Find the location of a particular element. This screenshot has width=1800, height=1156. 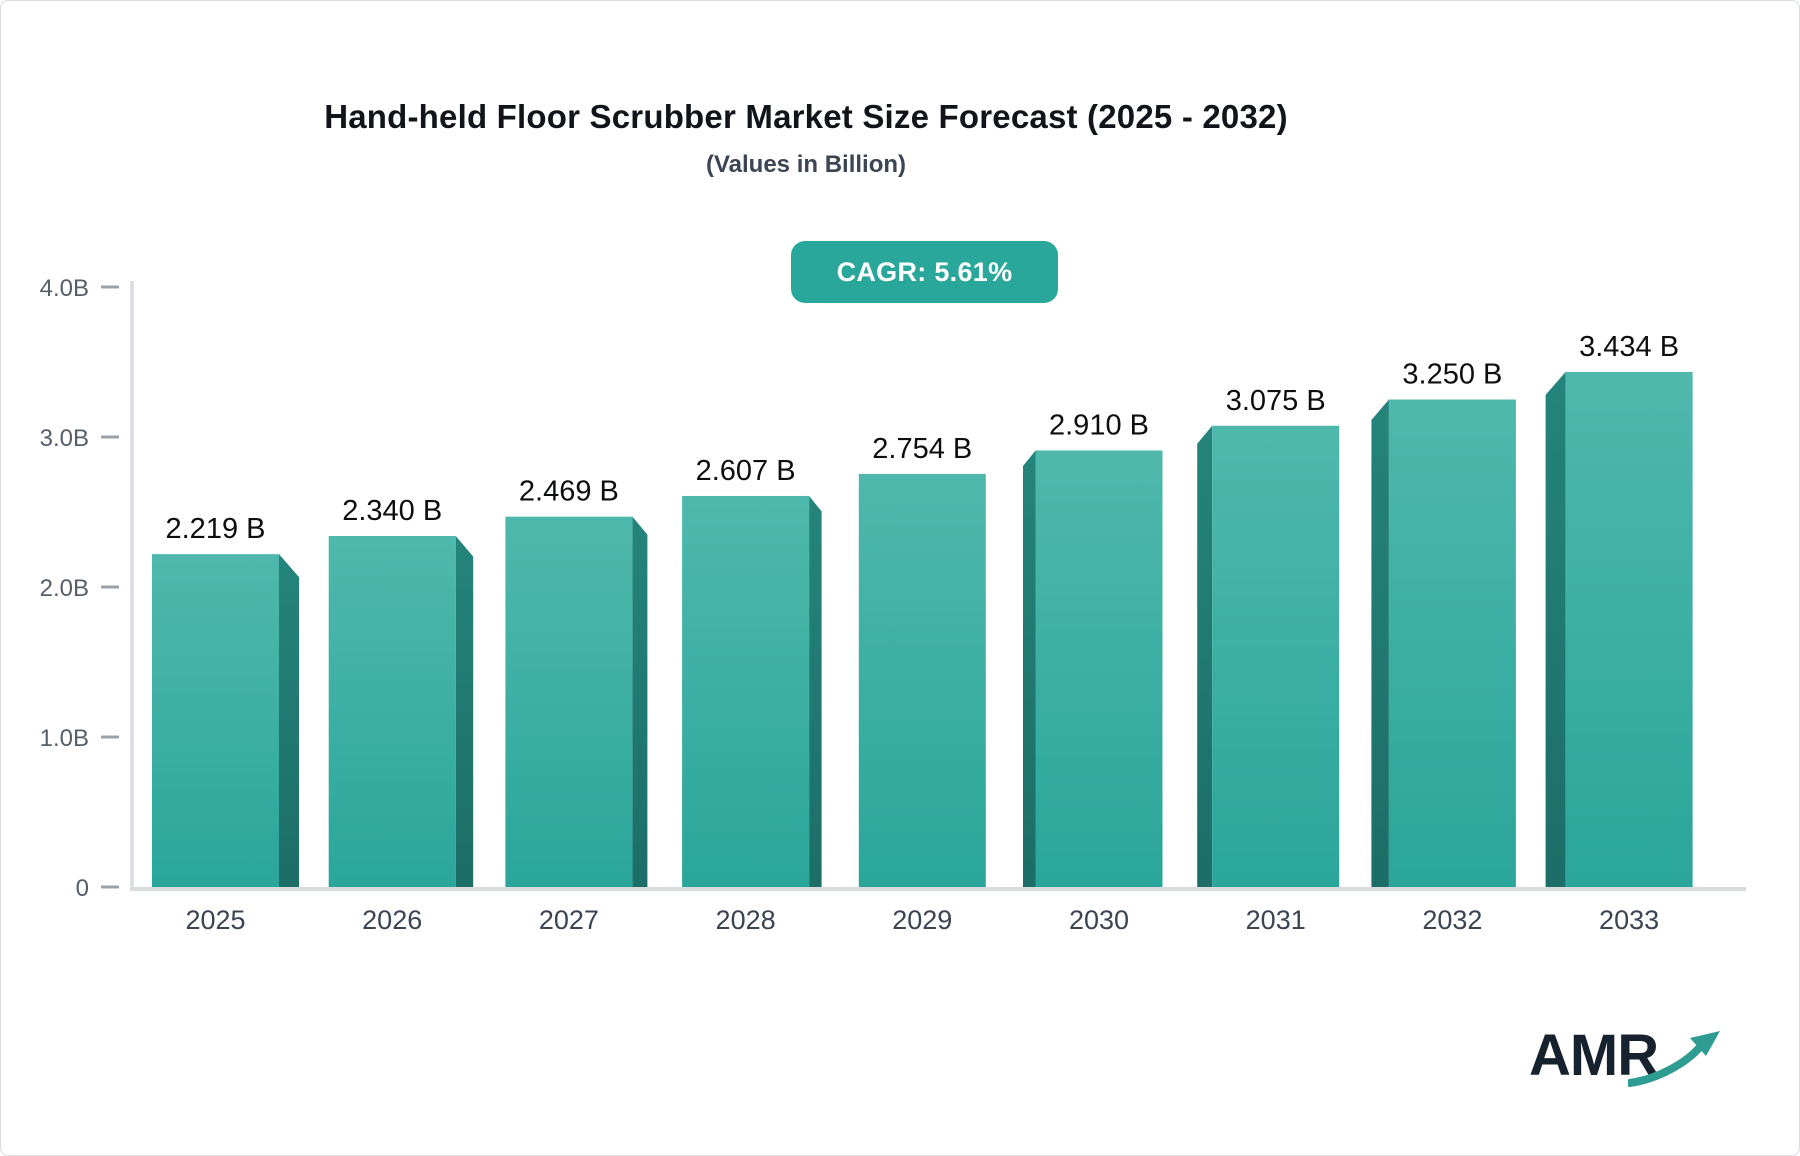

cagr-badge: CAGR: 5.61% is located at coordinates (924, 272).